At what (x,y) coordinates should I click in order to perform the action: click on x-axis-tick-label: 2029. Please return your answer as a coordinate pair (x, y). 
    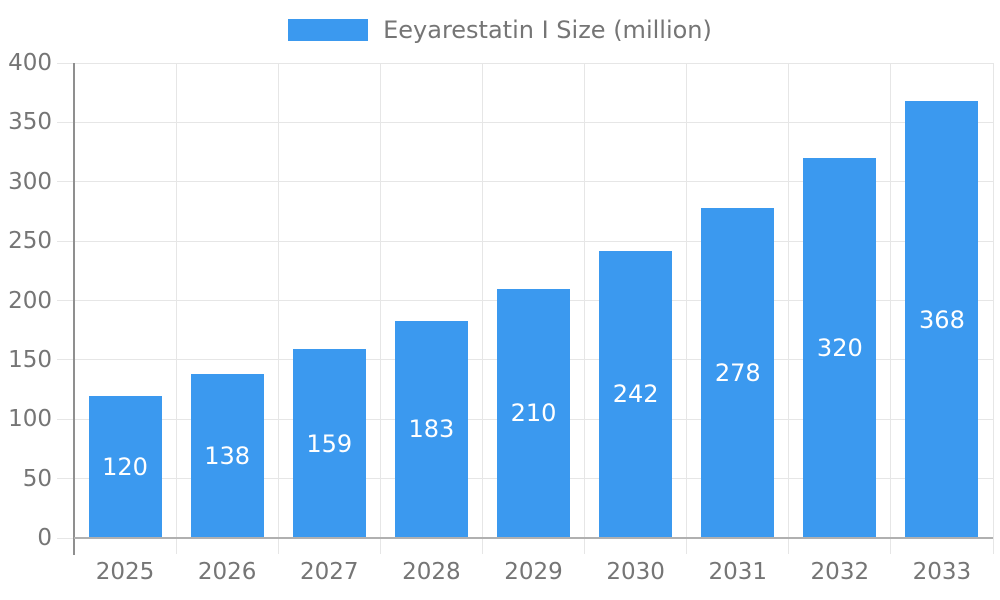
    Looking at the image, I should click on (533, 572).